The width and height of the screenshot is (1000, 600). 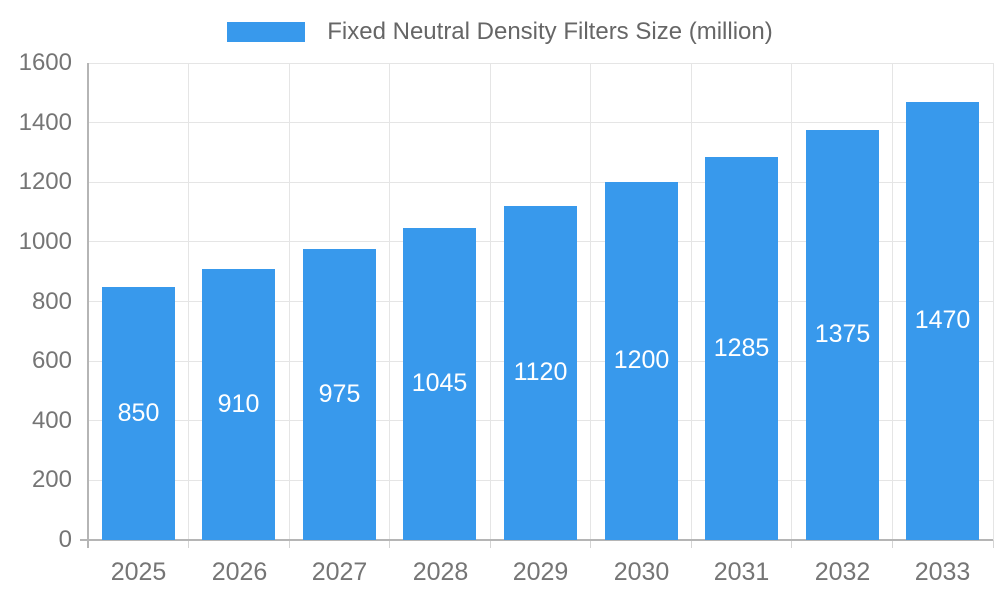 I want to click on y-axis-line, so click(x=88, y=305).